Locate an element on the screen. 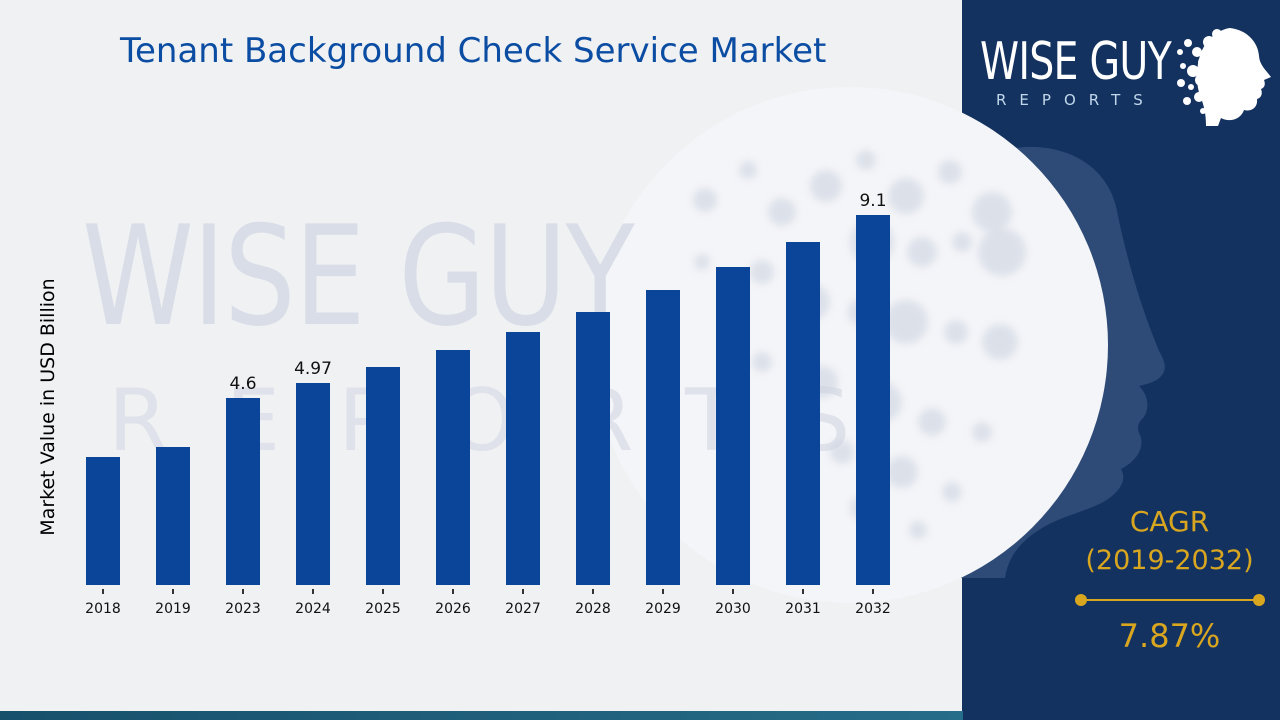 Image resolution: width=1280 pixels, height=720 pixels. x-tick-label: 2028 is located at coordinates (593, 609).